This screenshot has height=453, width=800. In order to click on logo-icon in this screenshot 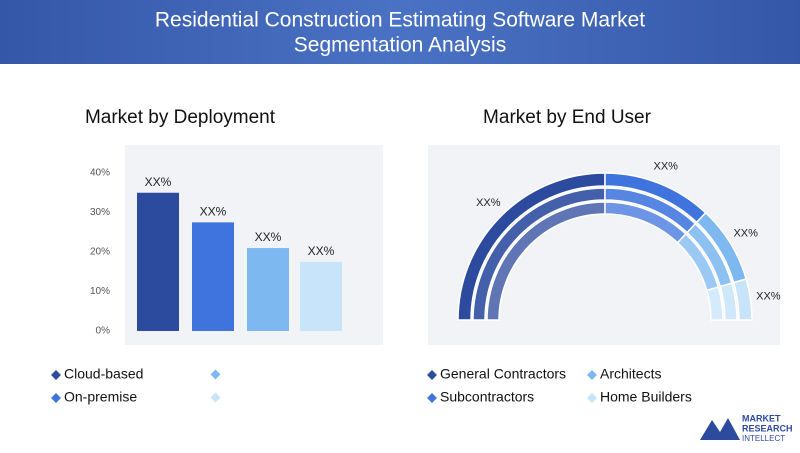, I will do `click(720, 429)`.